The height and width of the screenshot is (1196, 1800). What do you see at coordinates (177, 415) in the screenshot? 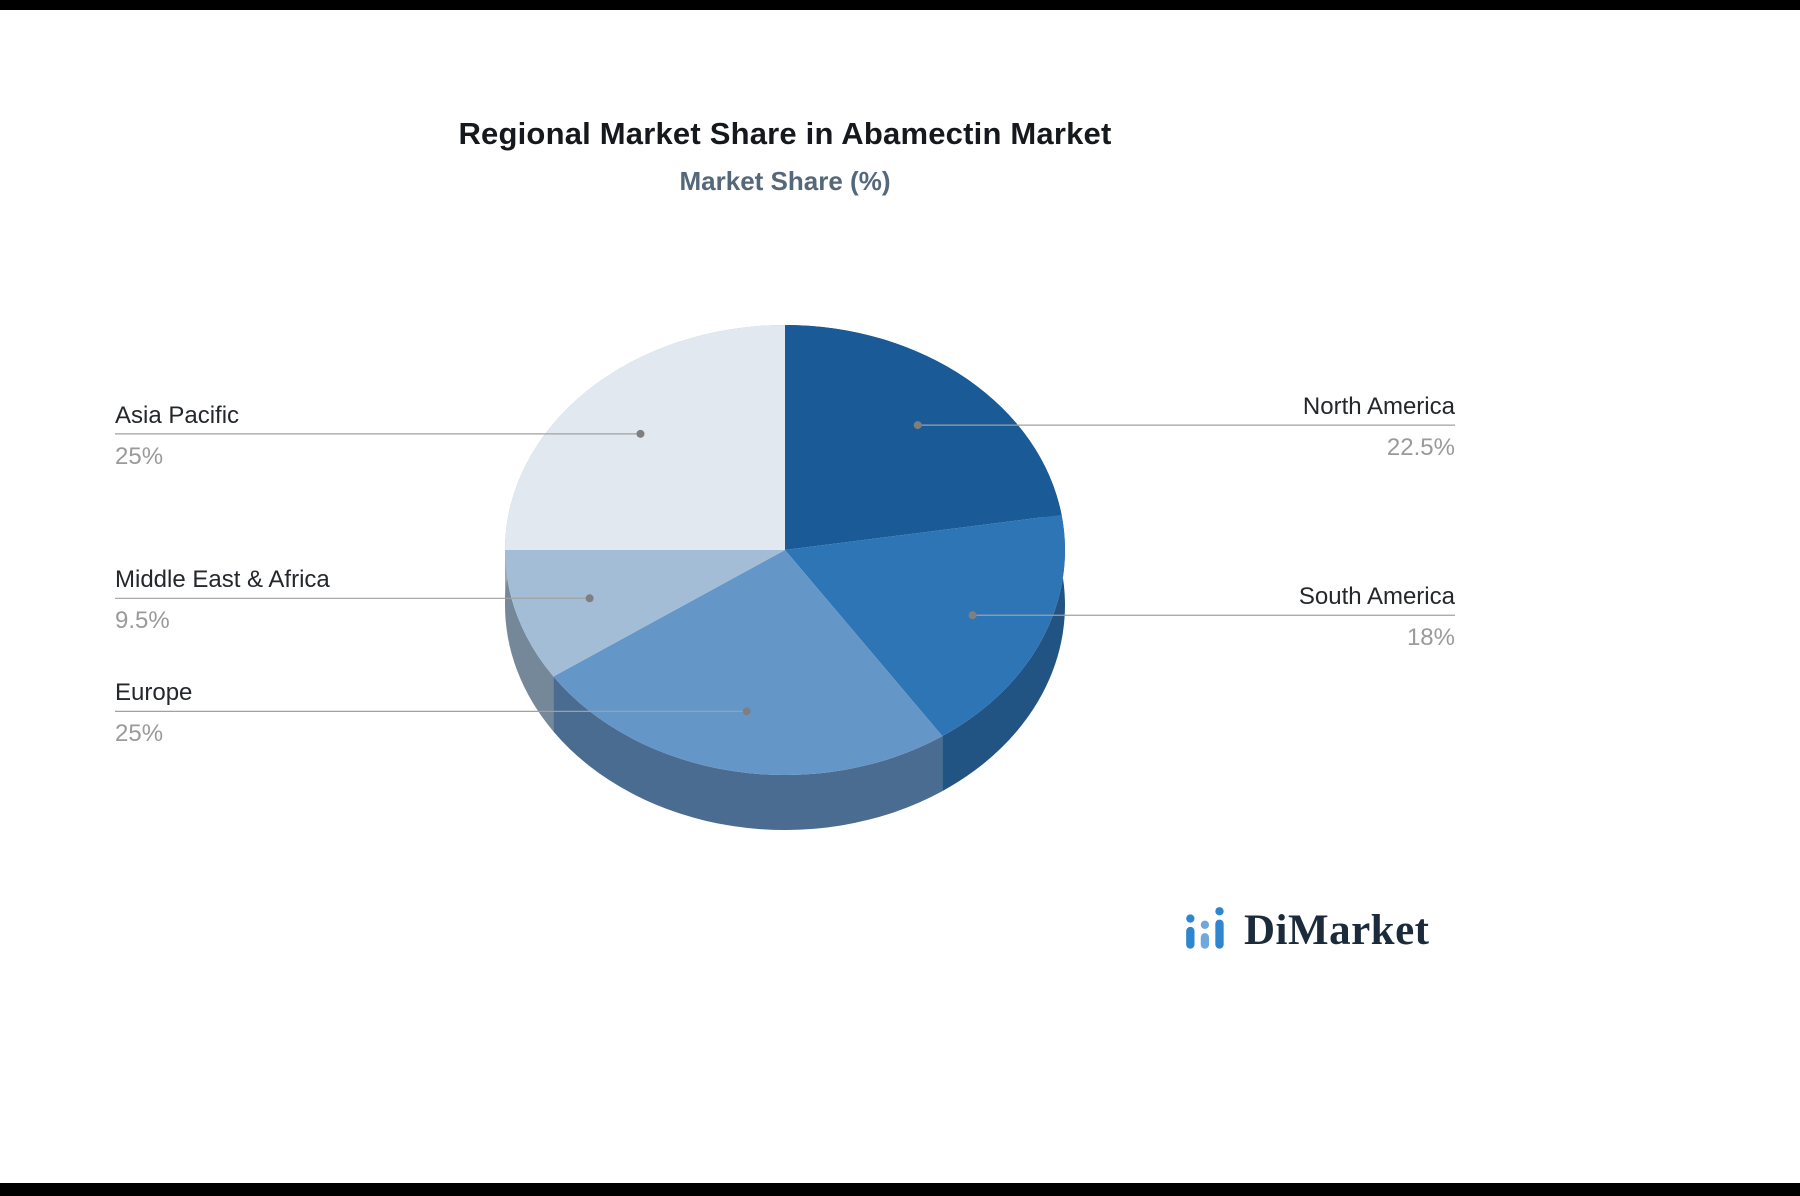
I see `segment-label-asia-pacific: Asia Pacific` at bounding box center [177, 415].